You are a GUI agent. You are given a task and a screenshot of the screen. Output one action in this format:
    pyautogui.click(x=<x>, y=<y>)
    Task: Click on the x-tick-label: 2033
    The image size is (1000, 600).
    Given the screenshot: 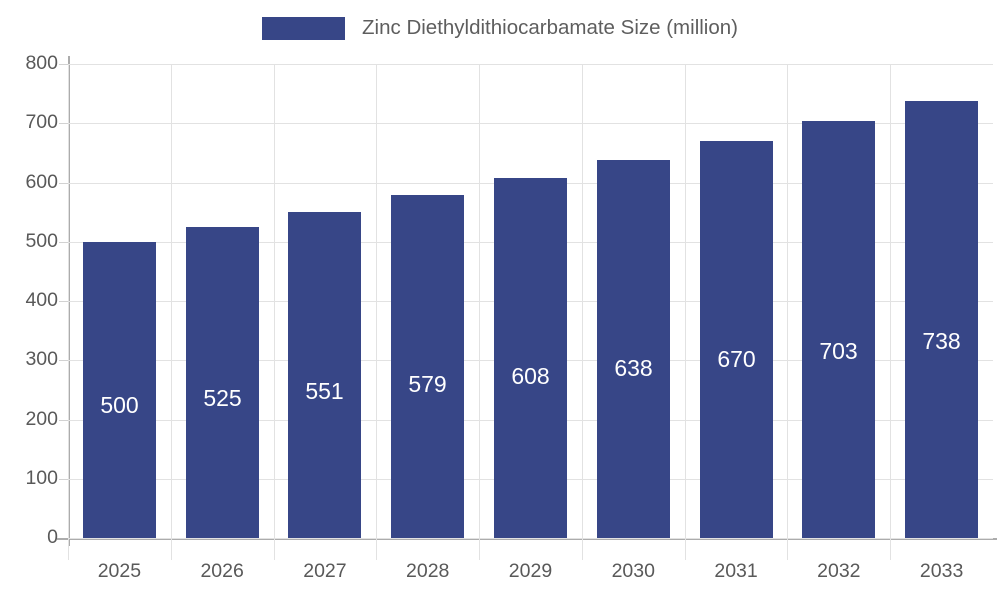 What is the action you would take?
    pyautogui.click(x=941, y=571)
    